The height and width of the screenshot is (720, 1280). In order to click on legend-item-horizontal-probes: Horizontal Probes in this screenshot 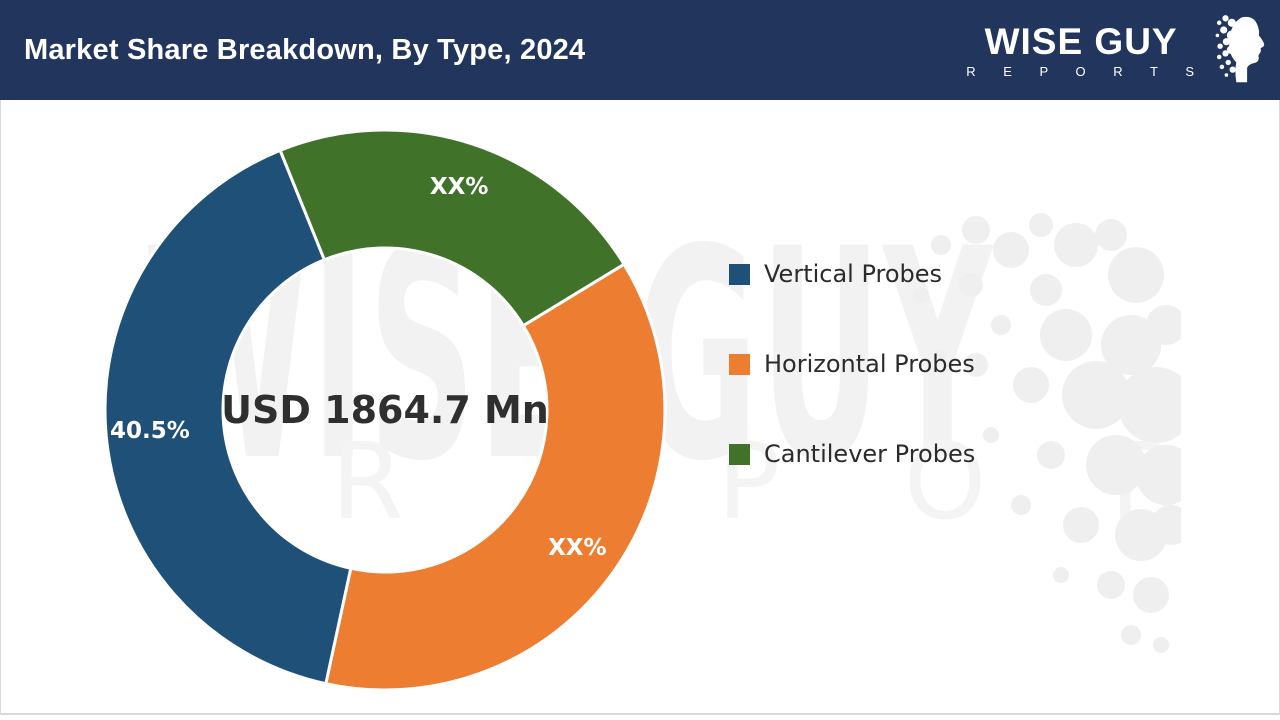, I will do `click(852, 364)`.